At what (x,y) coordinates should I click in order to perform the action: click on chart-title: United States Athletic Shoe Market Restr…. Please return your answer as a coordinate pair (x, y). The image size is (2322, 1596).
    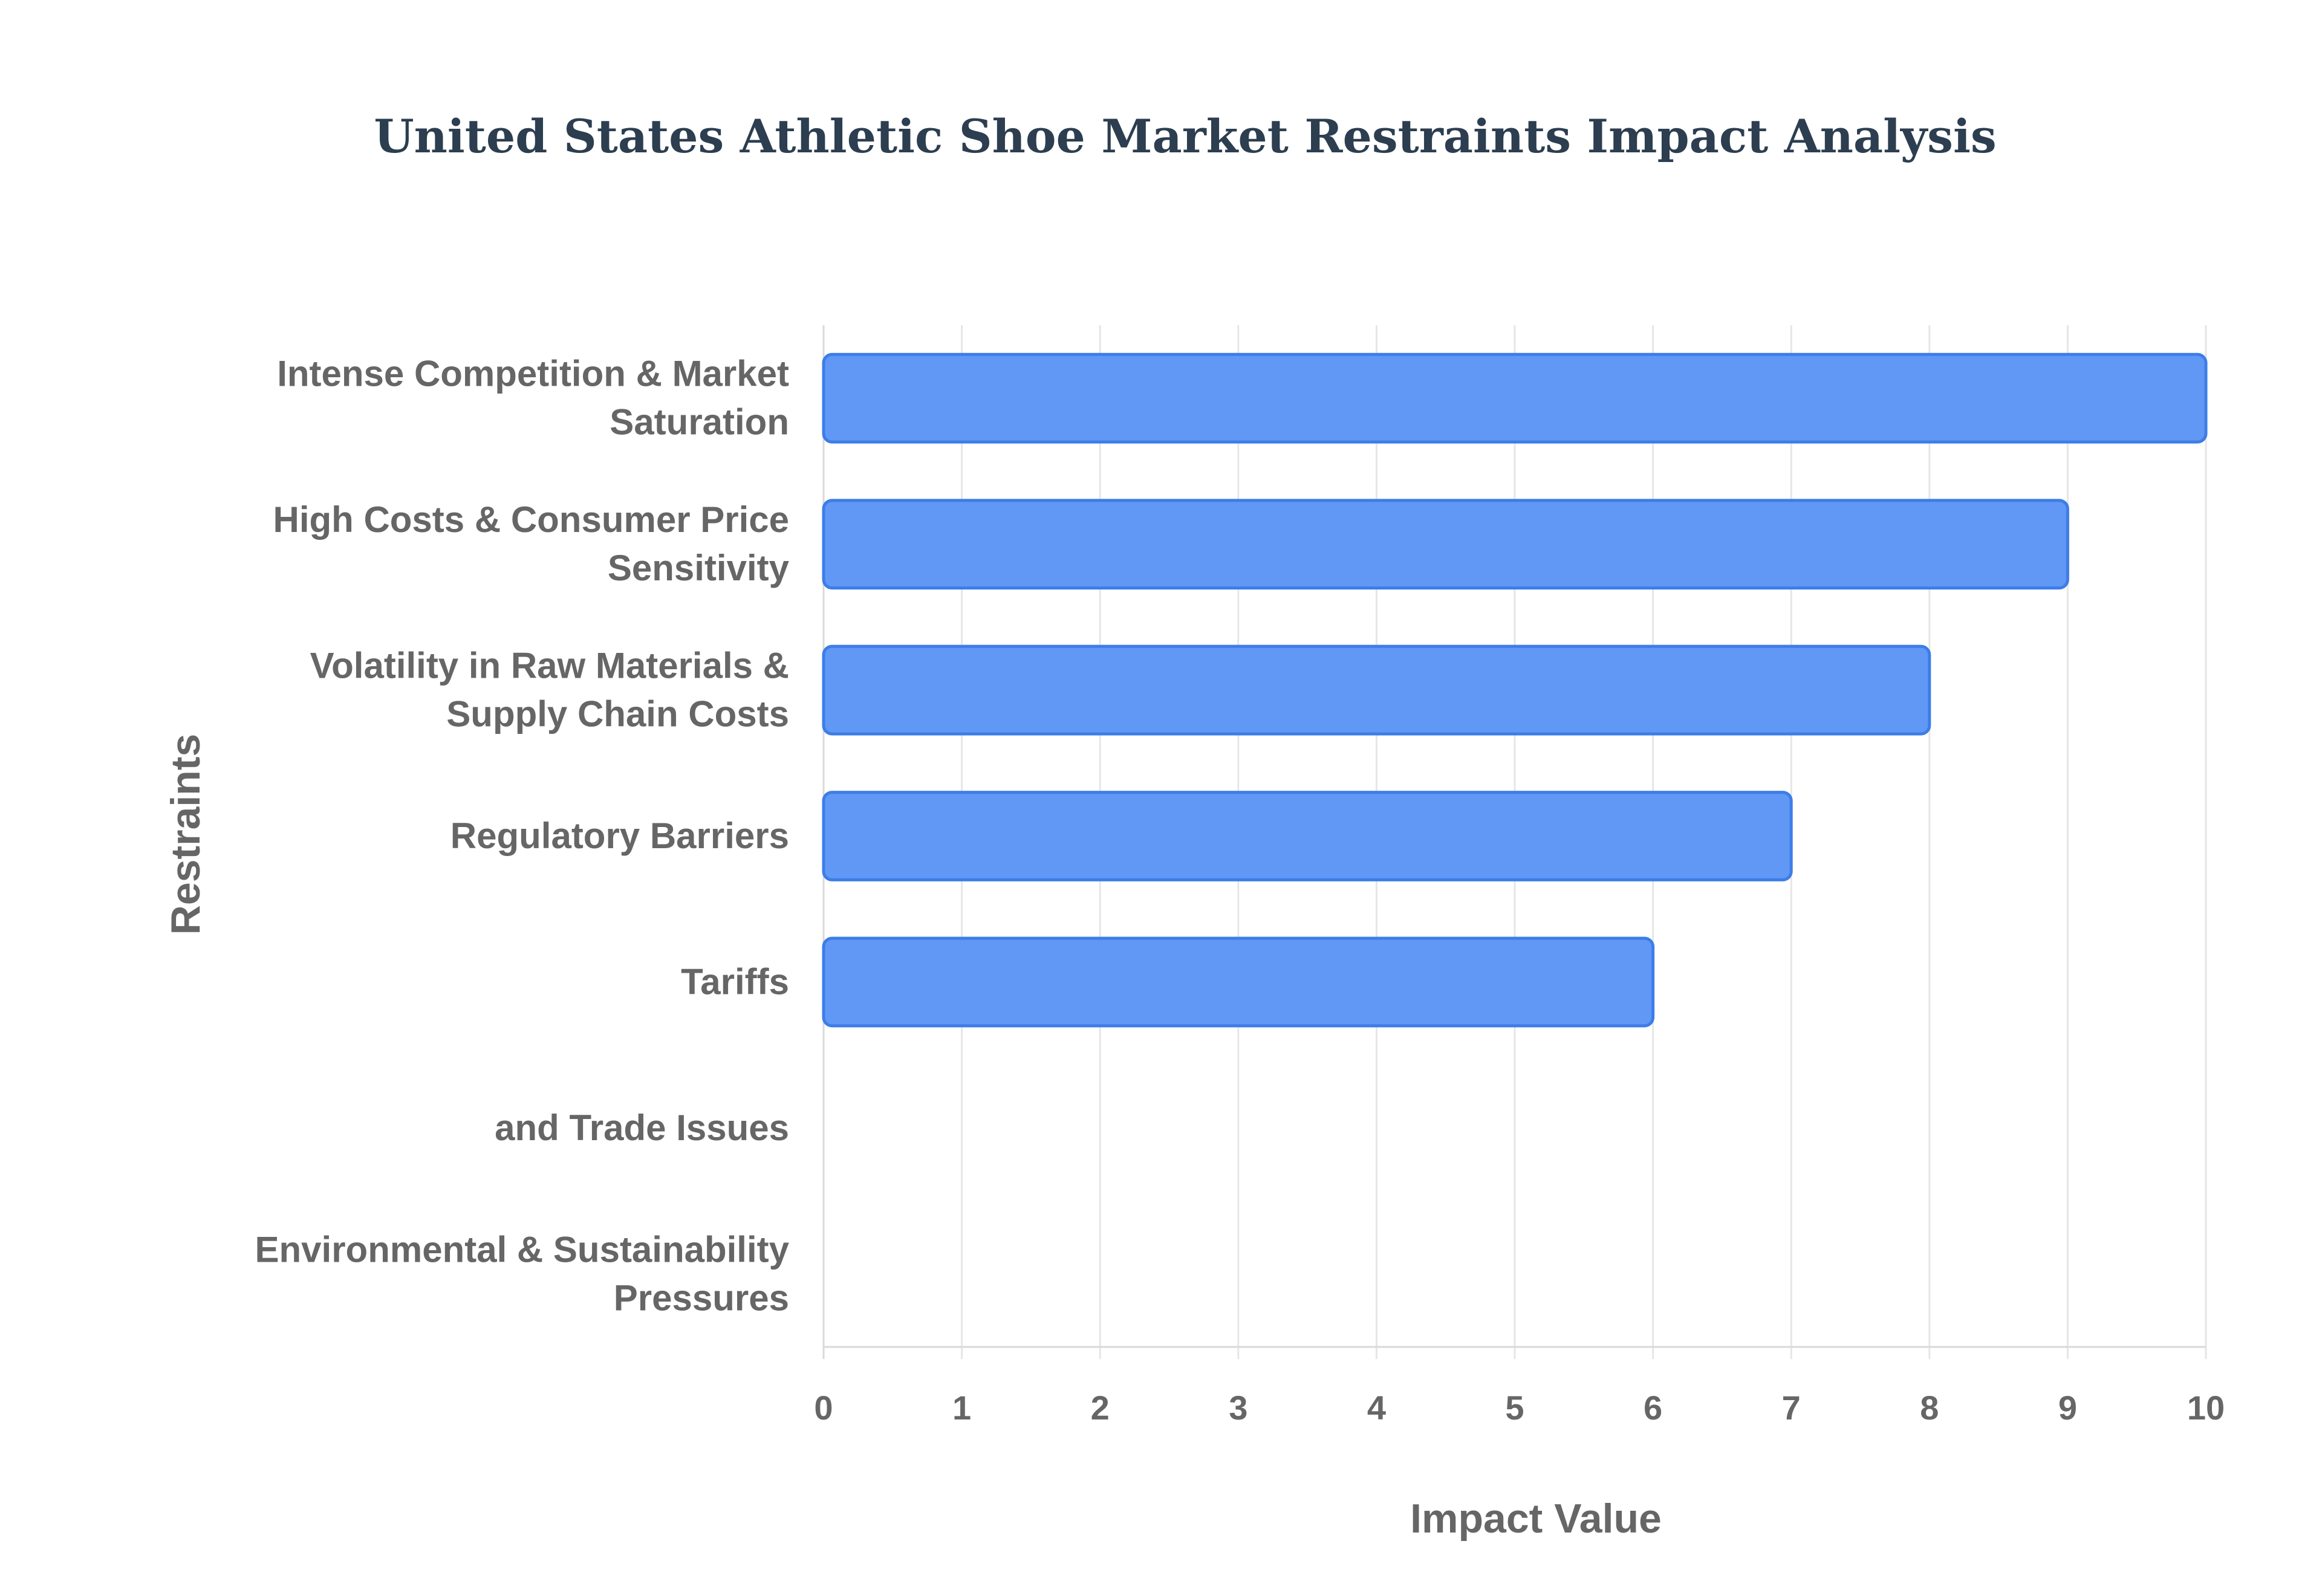
    Looking at the image, I should click on (1185, 136).